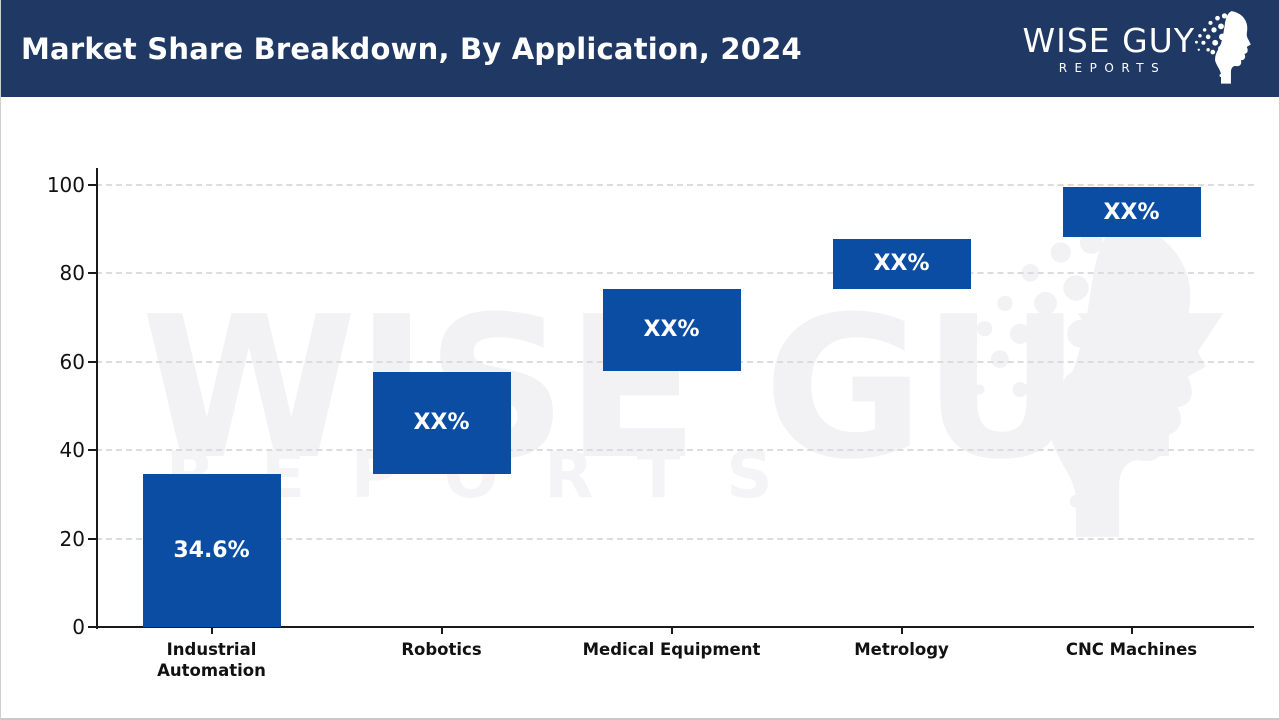 Image resolution: width=1280 pixels, height=720 pixels. I want to click on y-axis, so click(97, 398).